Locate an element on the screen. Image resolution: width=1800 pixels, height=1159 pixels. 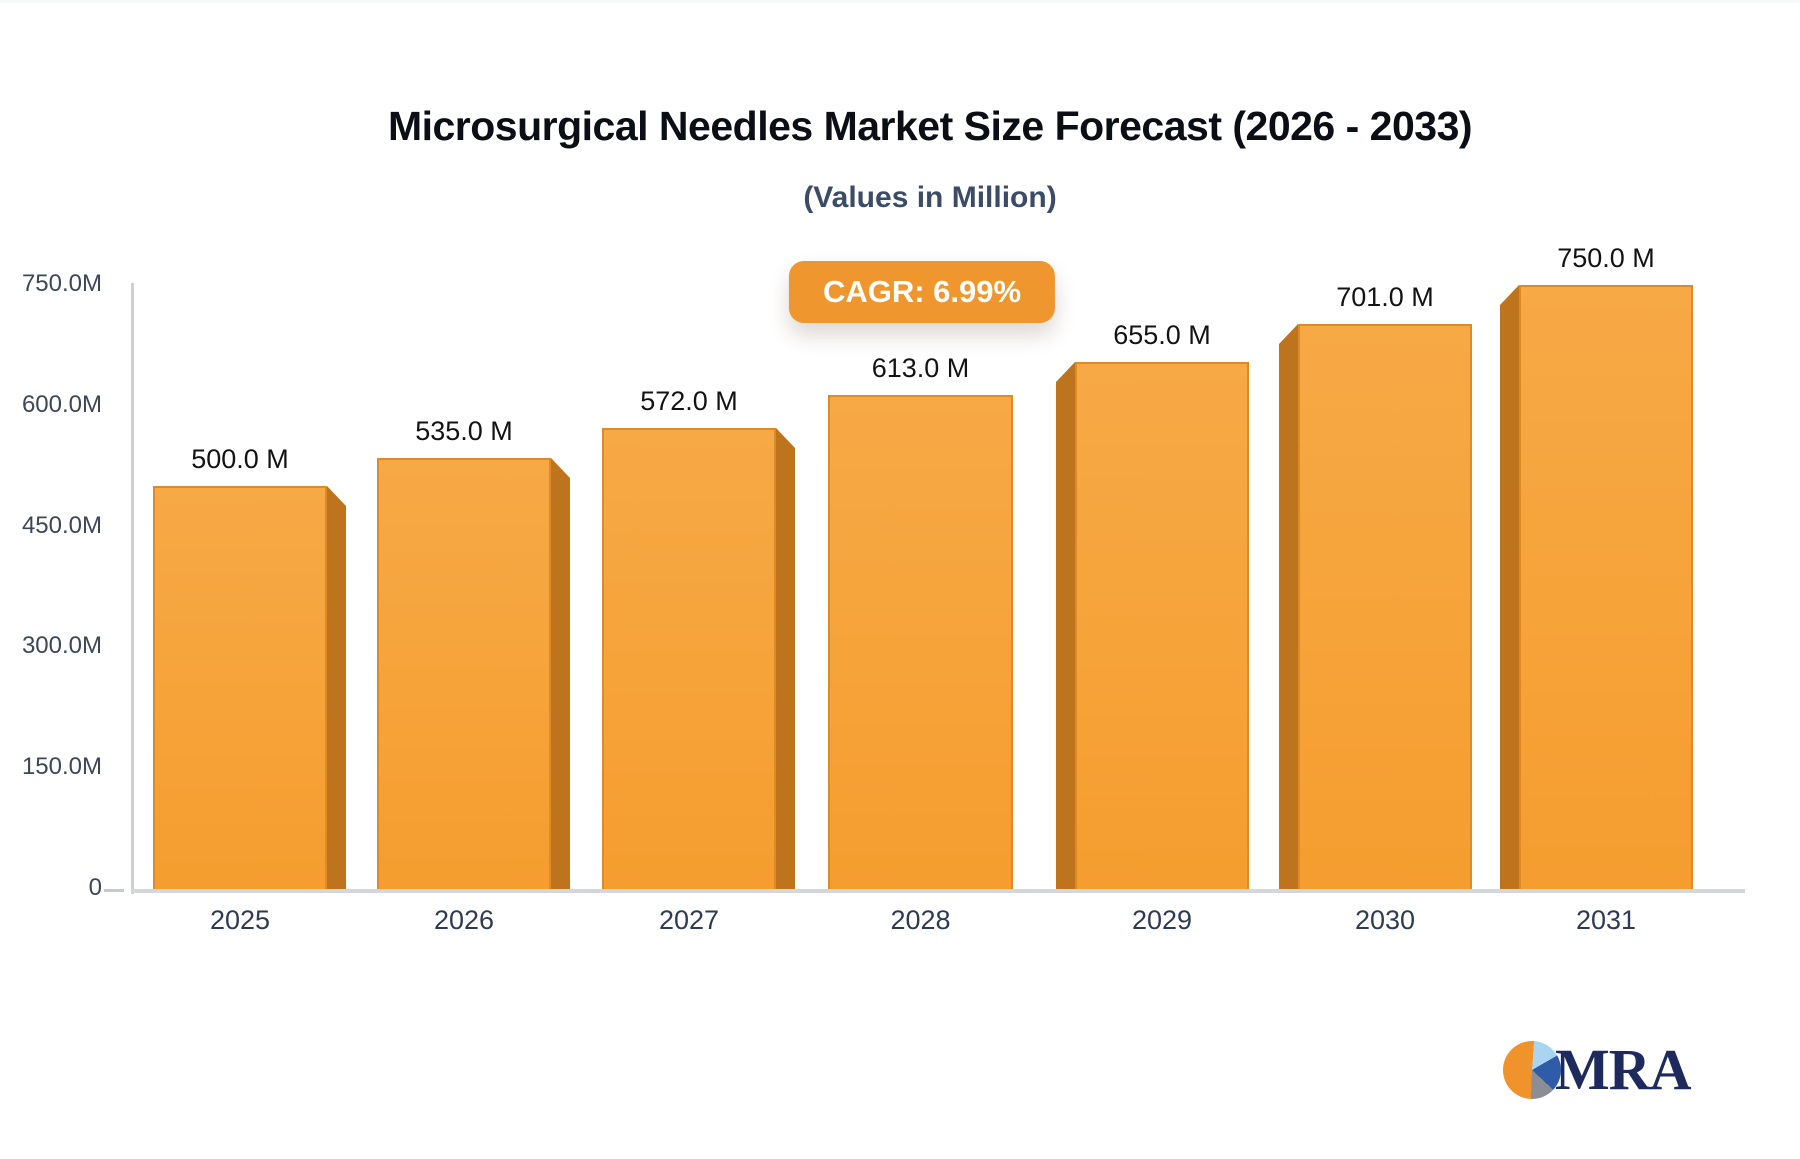
logo-text: MRA is located at coordinates (1623, 1069).